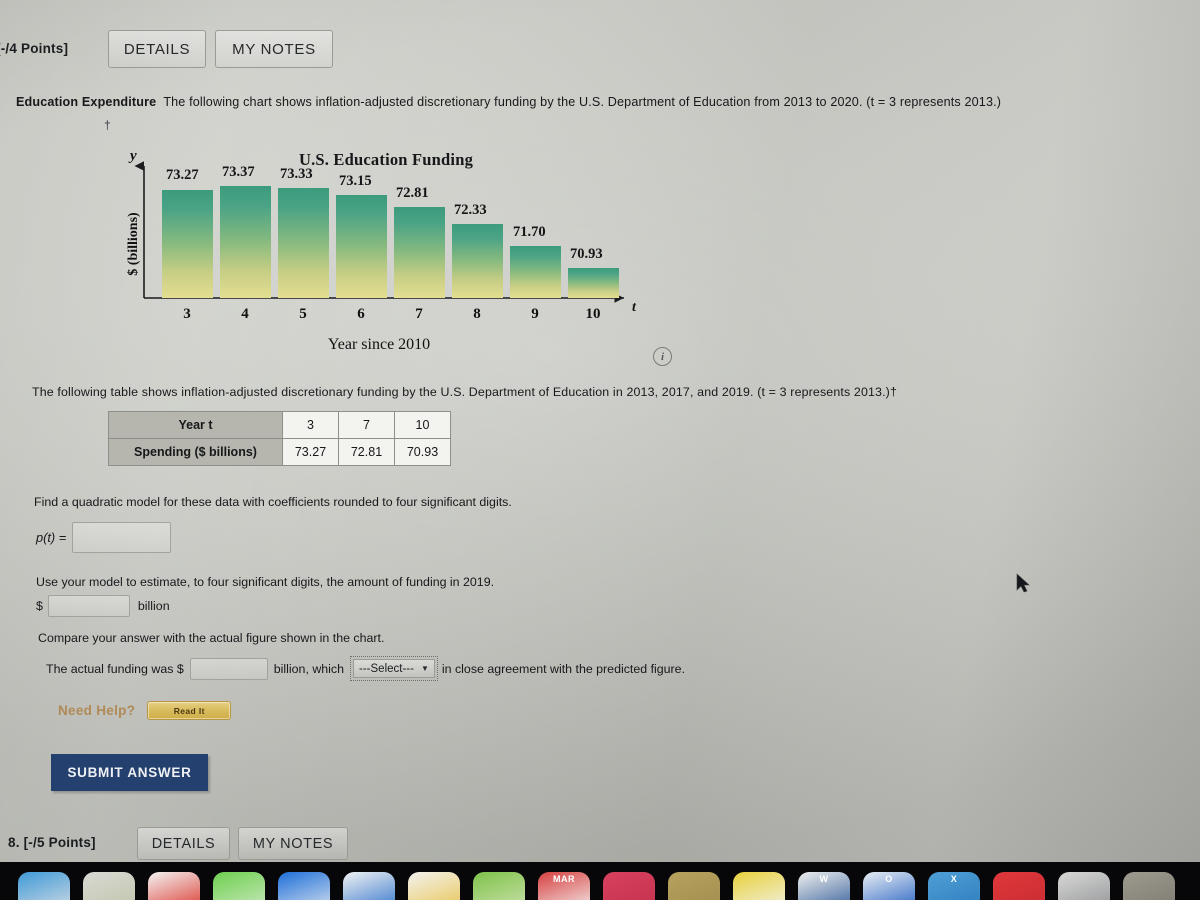  Describe the element at coordinates (386, 159) in the screenshot. I see `chart-title: U.S. Education Funding` at that location.